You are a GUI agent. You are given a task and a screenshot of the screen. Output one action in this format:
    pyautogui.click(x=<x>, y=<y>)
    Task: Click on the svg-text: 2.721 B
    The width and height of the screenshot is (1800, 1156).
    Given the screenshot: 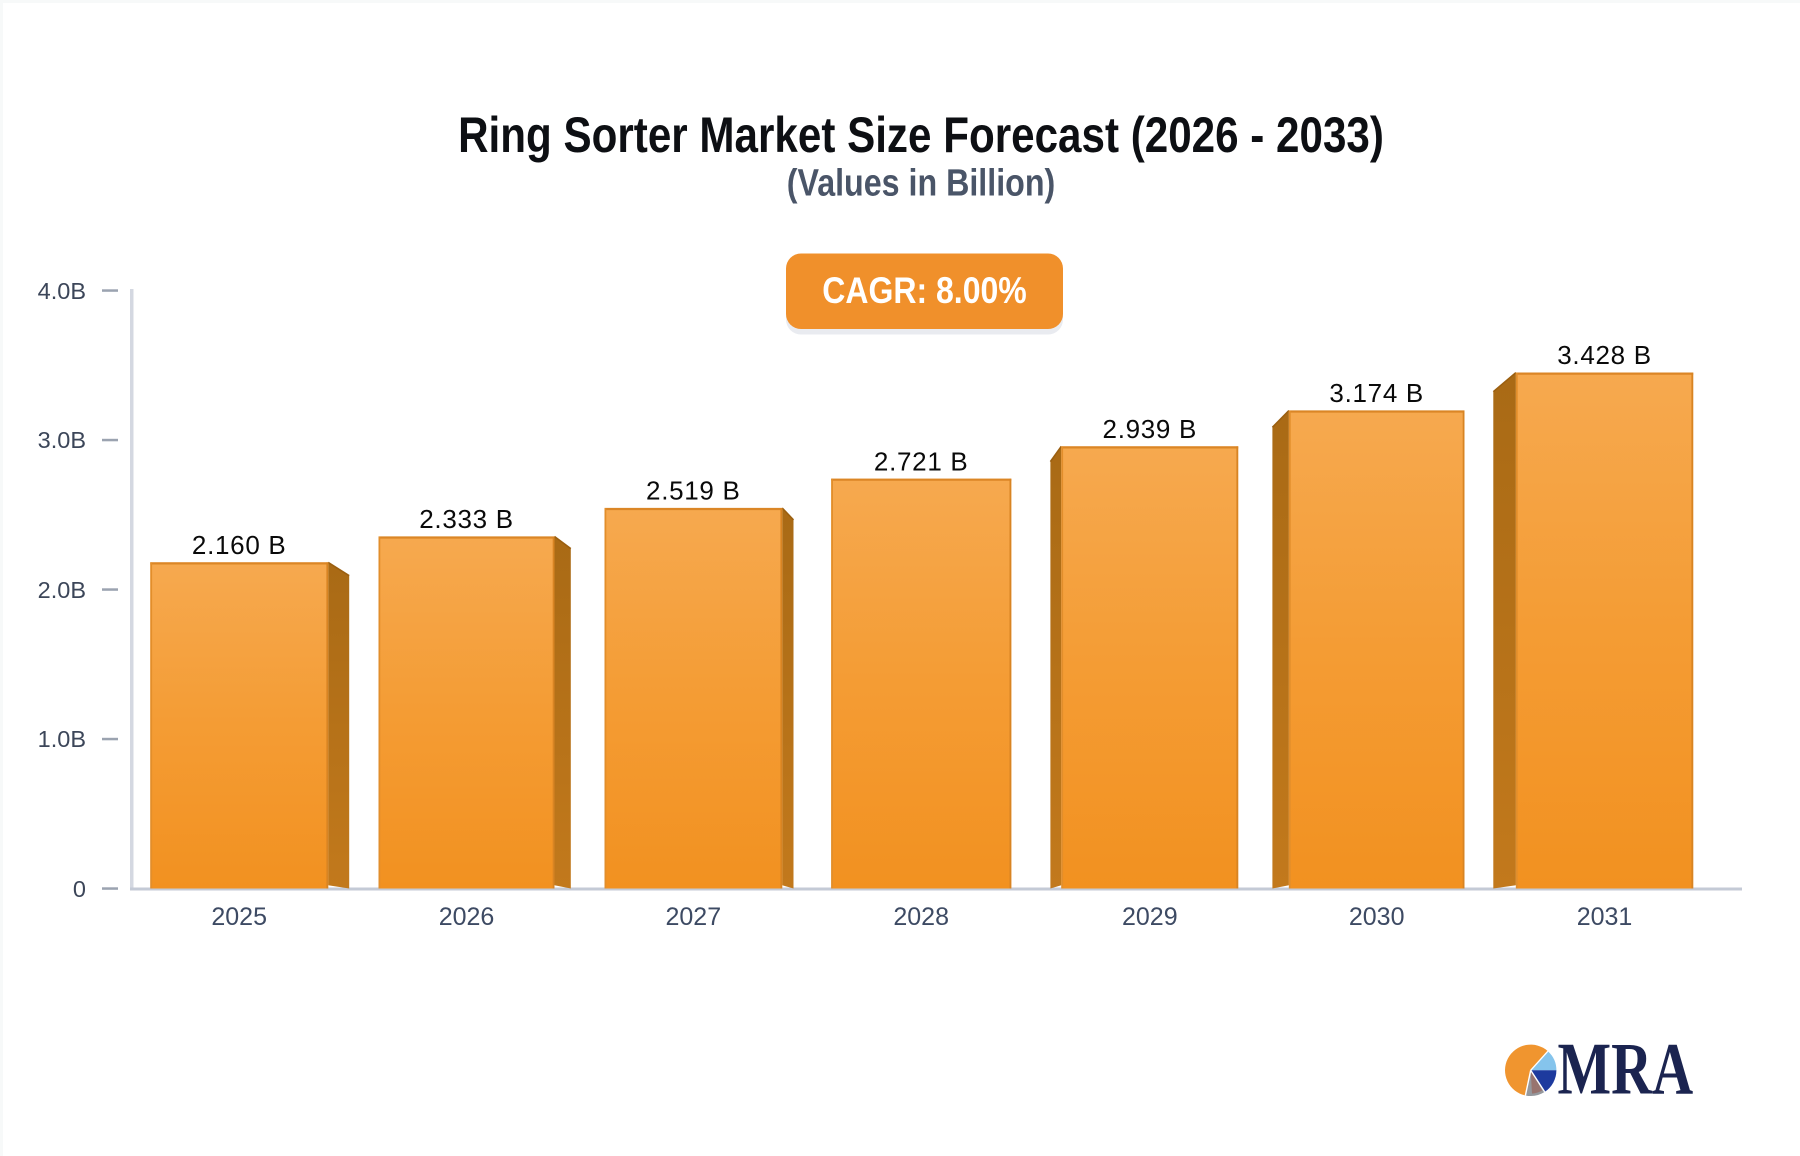 What is the action you would take?
    pyautogui.click(x=921, y=461)
    